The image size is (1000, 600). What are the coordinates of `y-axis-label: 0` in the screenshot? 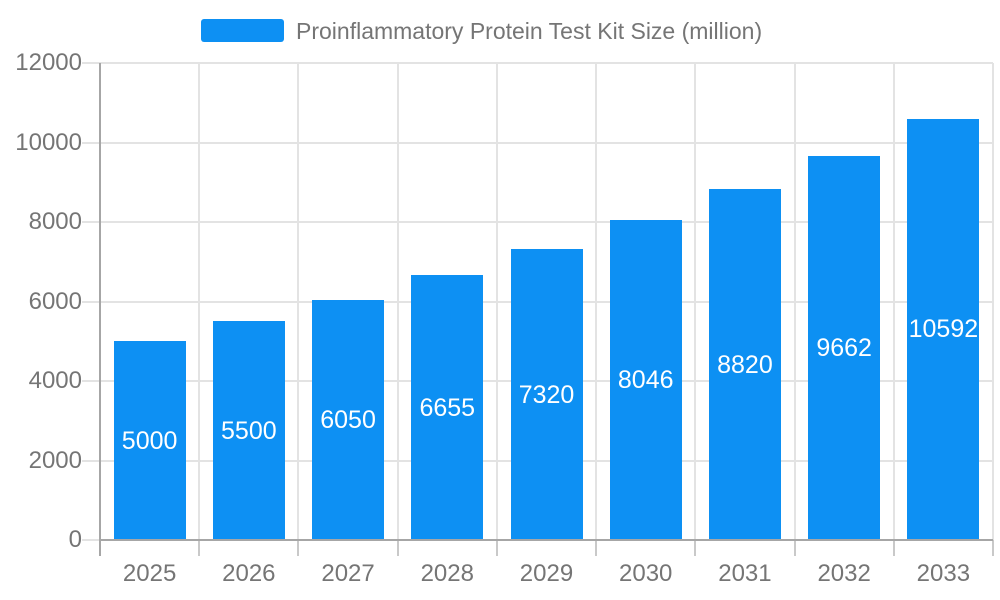 It's located at (75, 539).